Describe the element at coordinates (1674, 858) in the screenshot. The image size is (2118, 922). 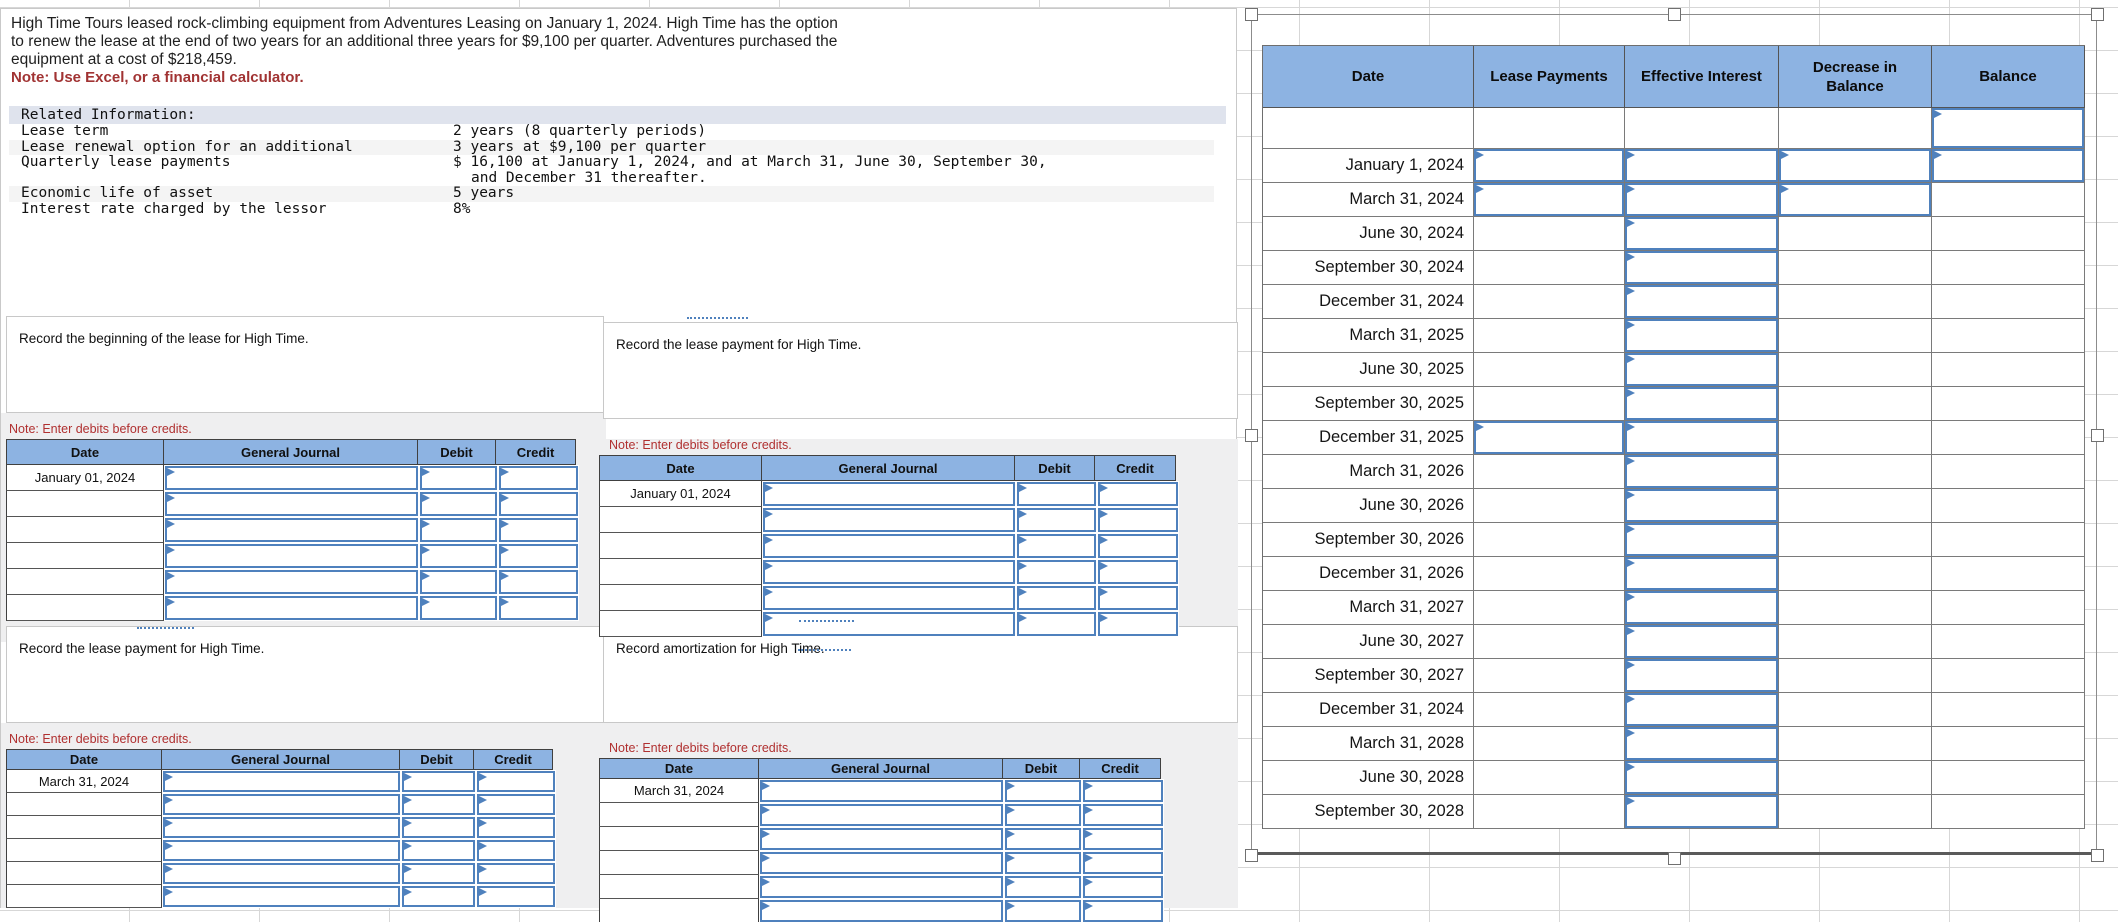
I see `resize-handle-bottom-middle` at that location.